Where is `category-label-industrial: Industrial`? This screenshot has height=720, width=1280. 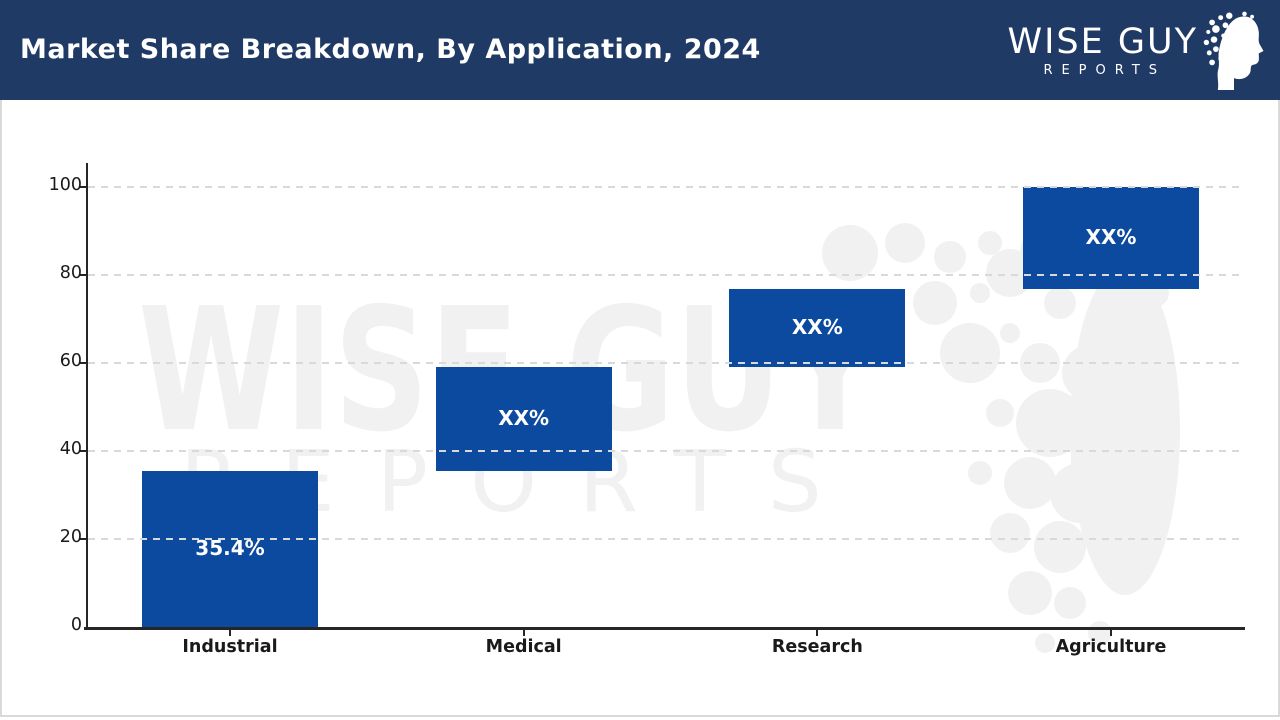 category-label-industrial: Industrial is located at coordinates (230, 647).